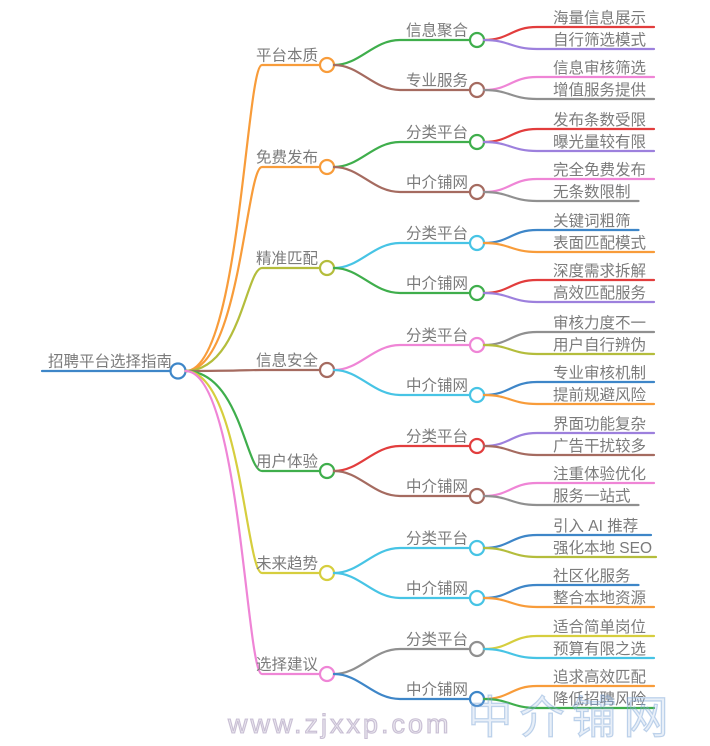 The image size is (710, 746). What do you see at coordinates (599, 677) in the screenshot?
I see `leaf-label: 追求高效匹配` at bounding box center [599, 677].